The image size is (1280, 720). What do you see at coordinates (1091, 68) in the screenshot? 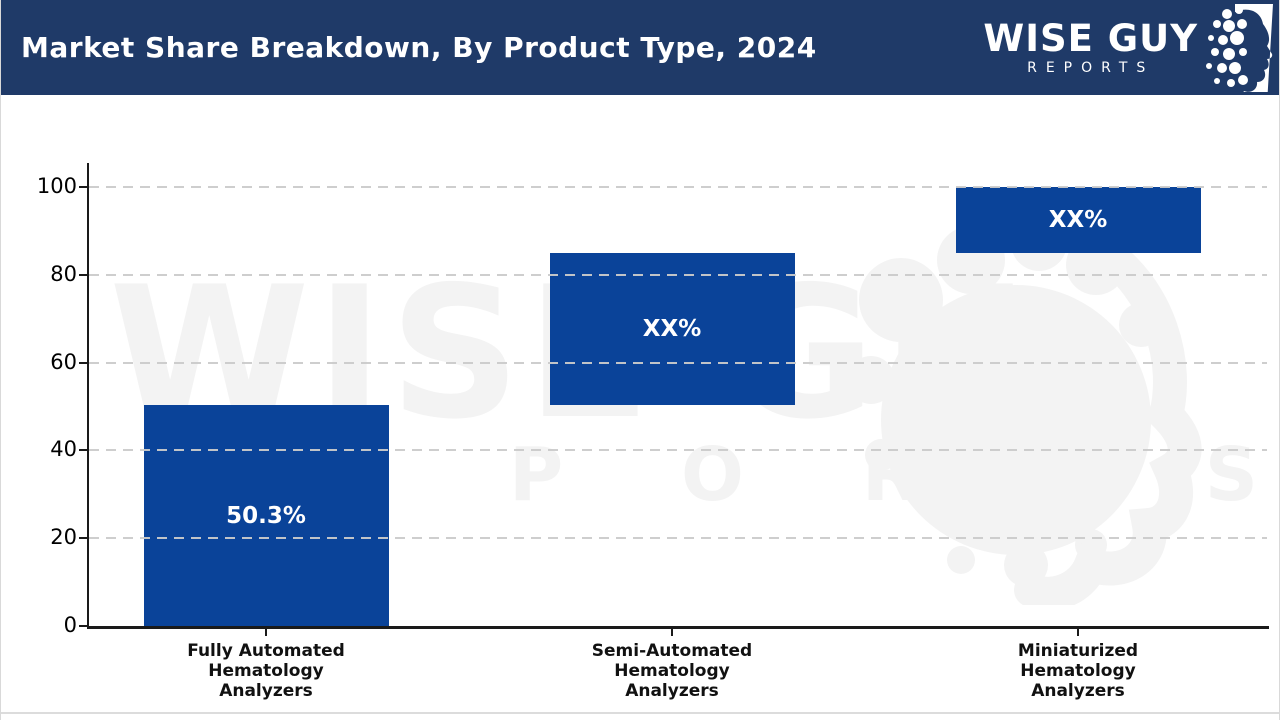
I see `brand-subtitle: REPORTS` at bounding box center [1091, 68].